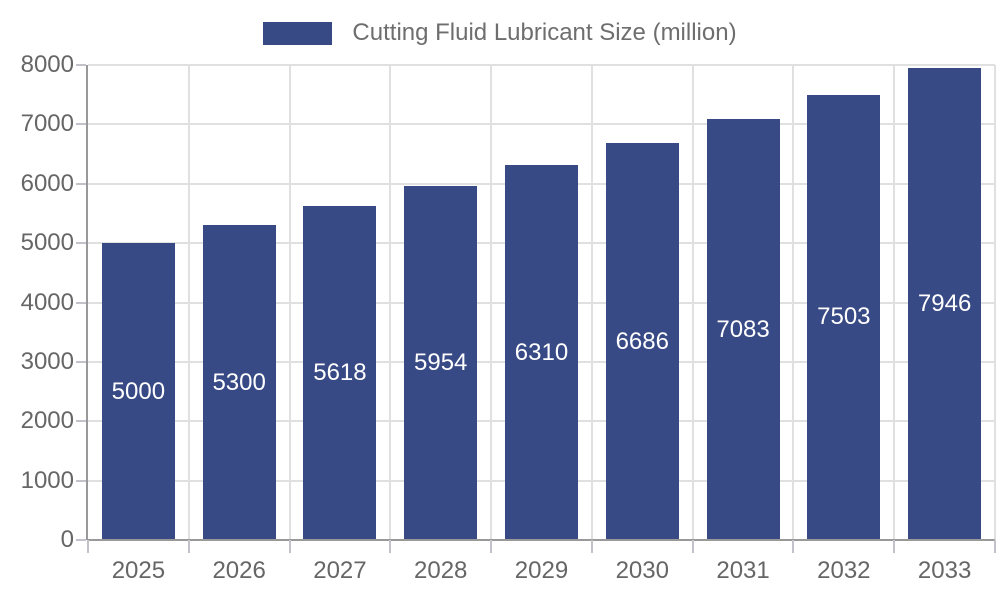 Image resolution: width=1000 pixels, height=600 pixels. I want to click on x-tick-label: 2029, so click(541, 570).